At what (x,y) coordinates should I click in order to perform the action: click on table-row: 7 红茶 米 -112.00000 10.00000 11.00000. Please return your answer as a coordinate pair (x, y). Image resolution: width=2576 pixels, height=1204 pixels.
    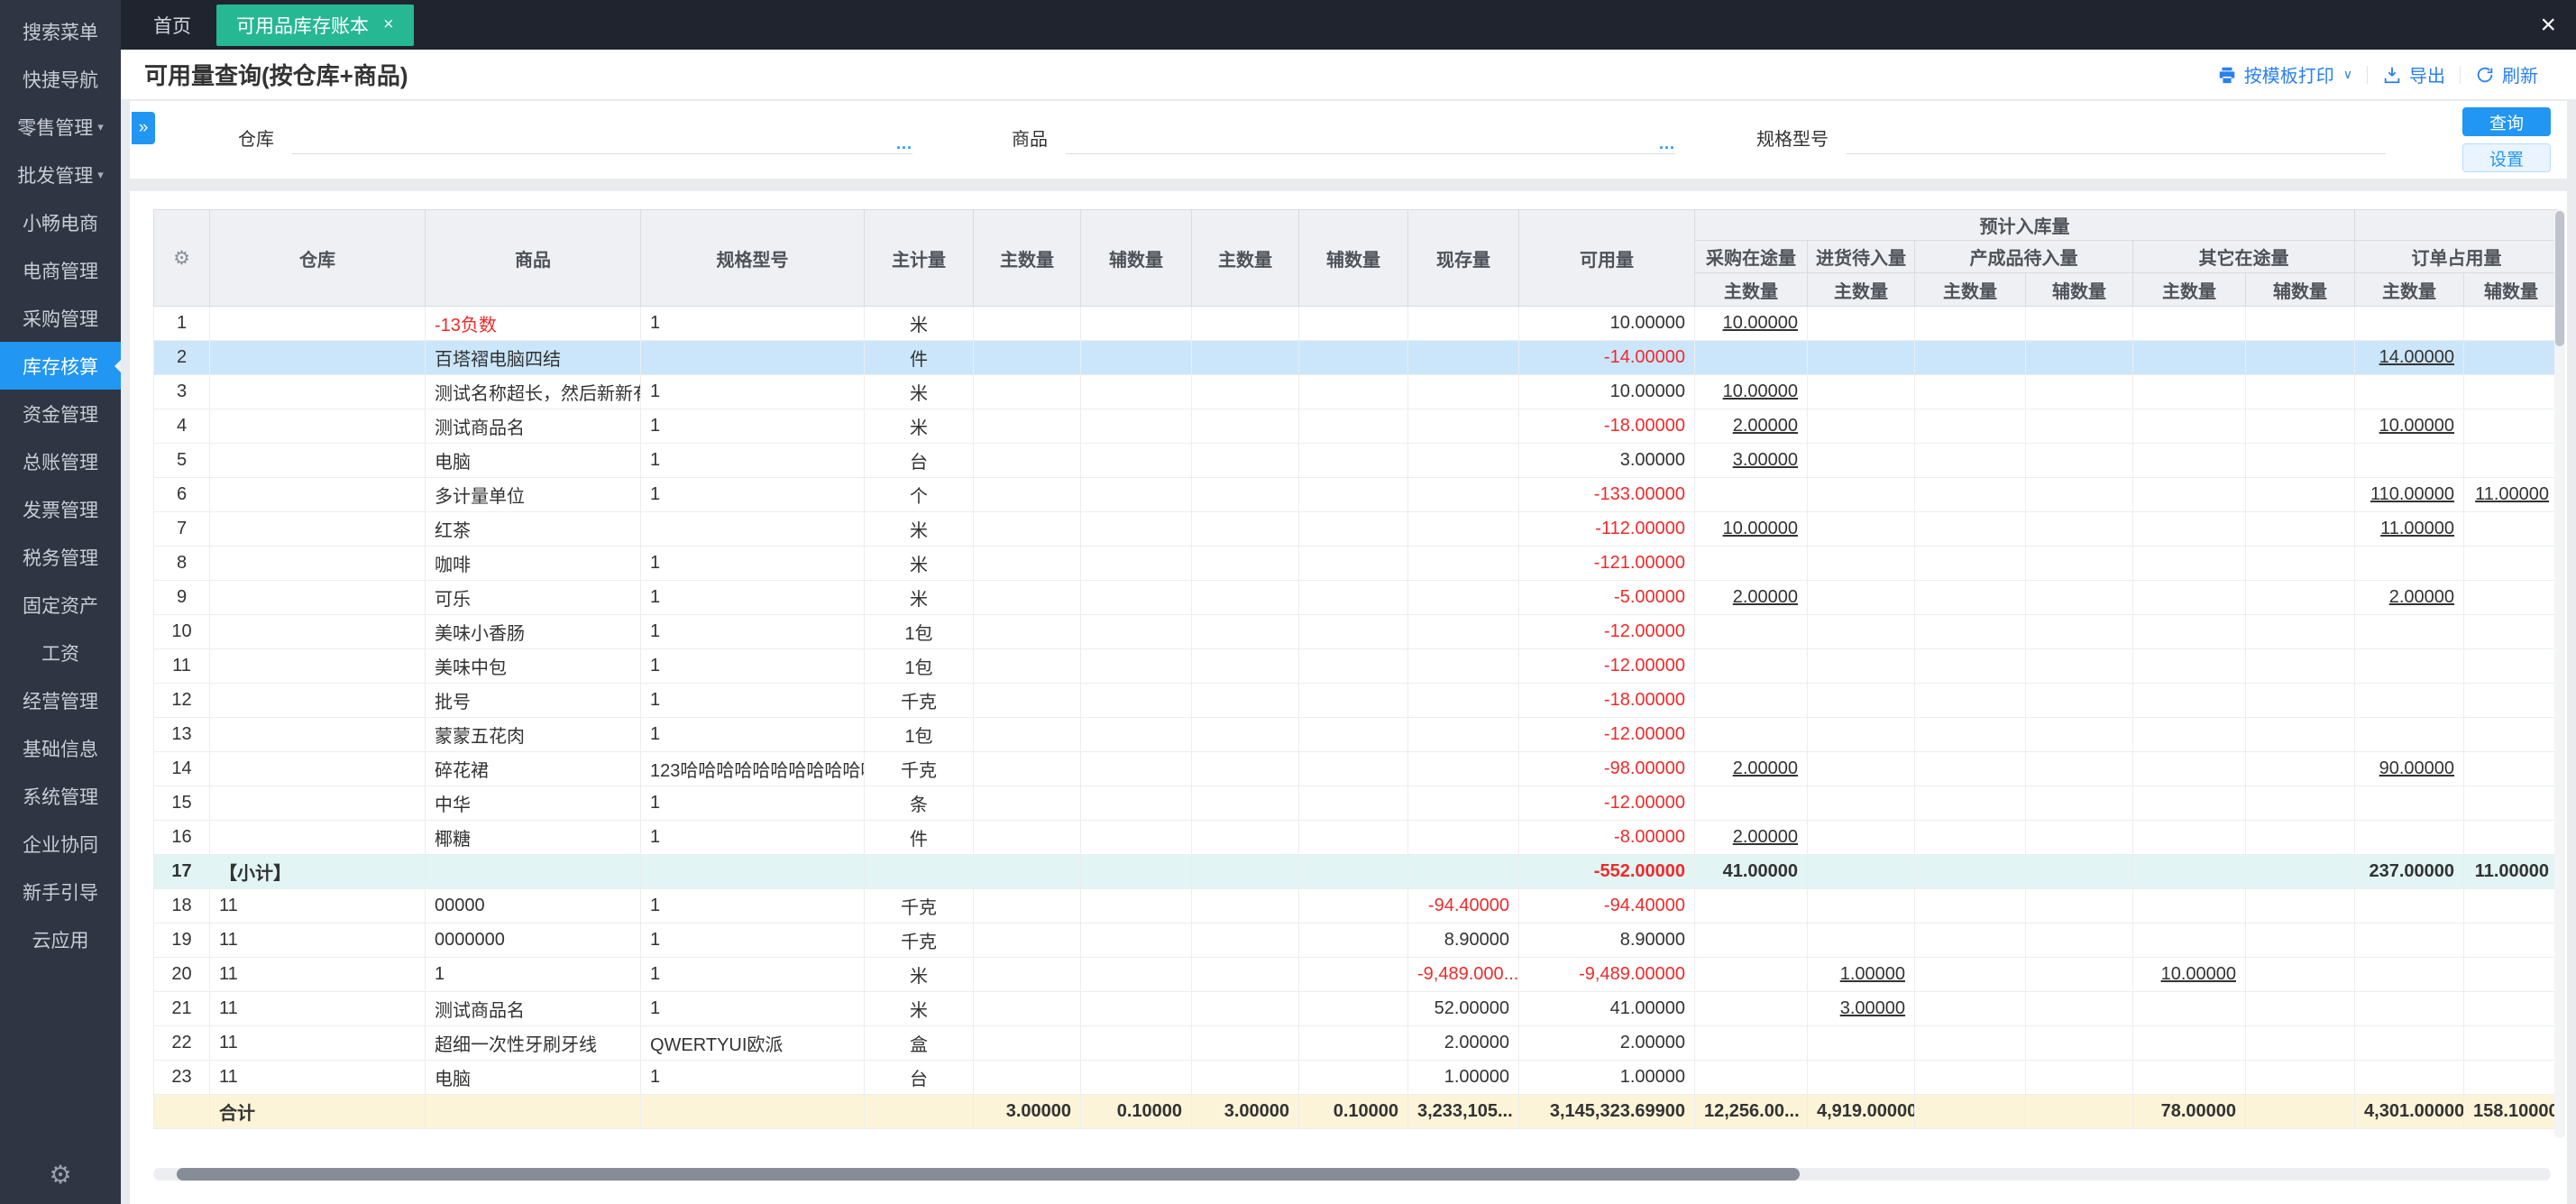
    Looking at the image, I should click on (1356, 529).